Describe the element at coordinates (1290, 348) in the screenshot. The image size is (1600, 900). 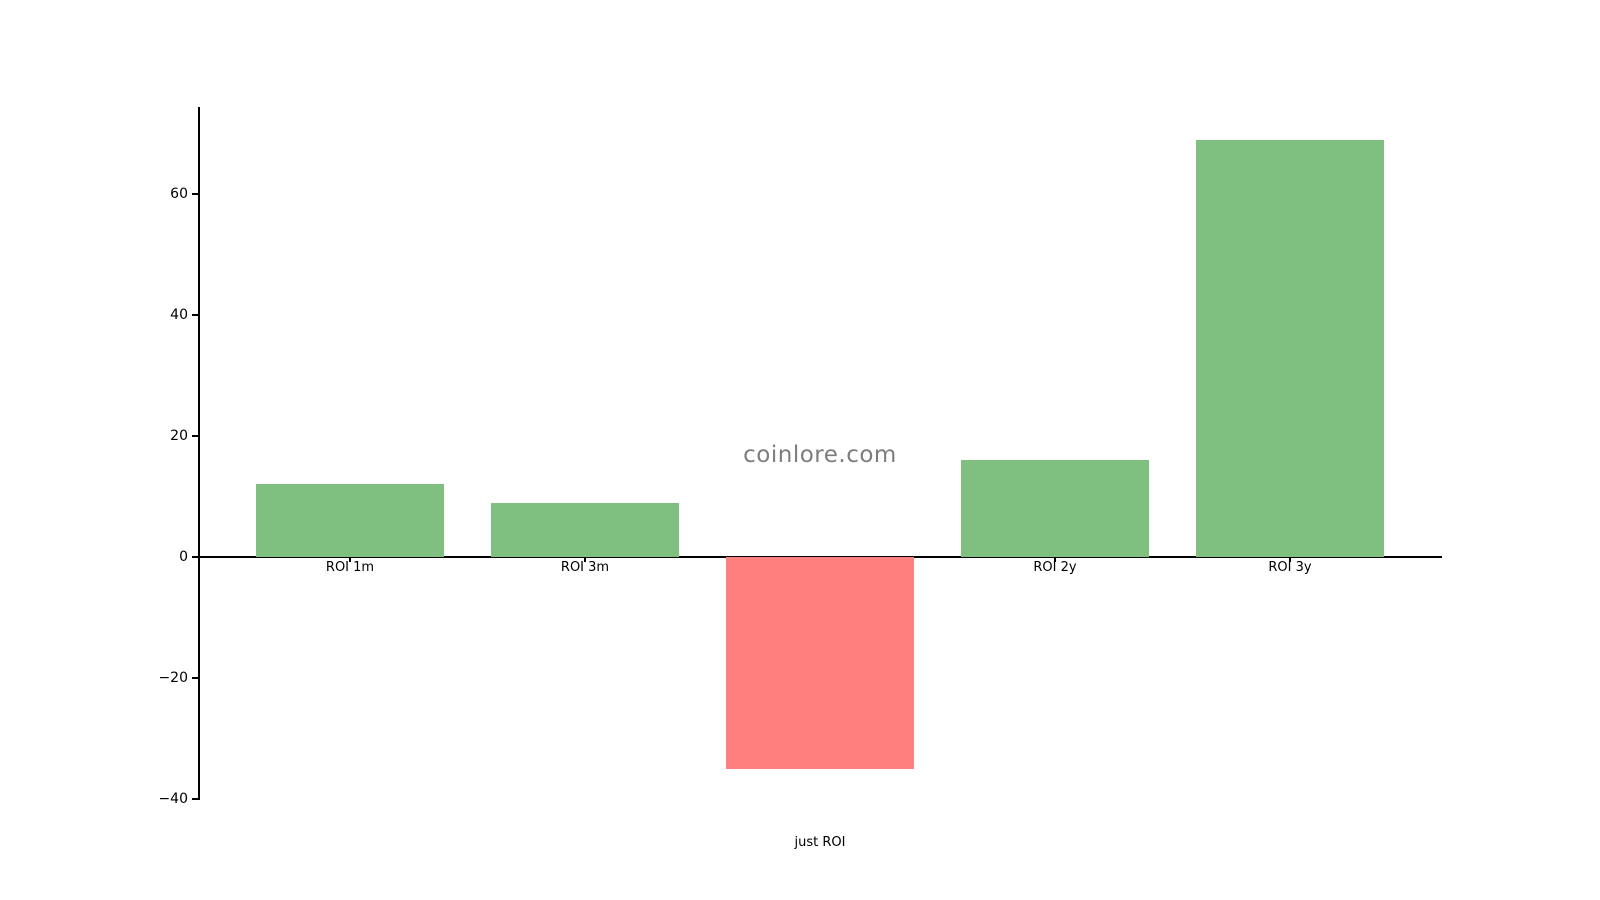
I see `bar-roi-3y` at that location.